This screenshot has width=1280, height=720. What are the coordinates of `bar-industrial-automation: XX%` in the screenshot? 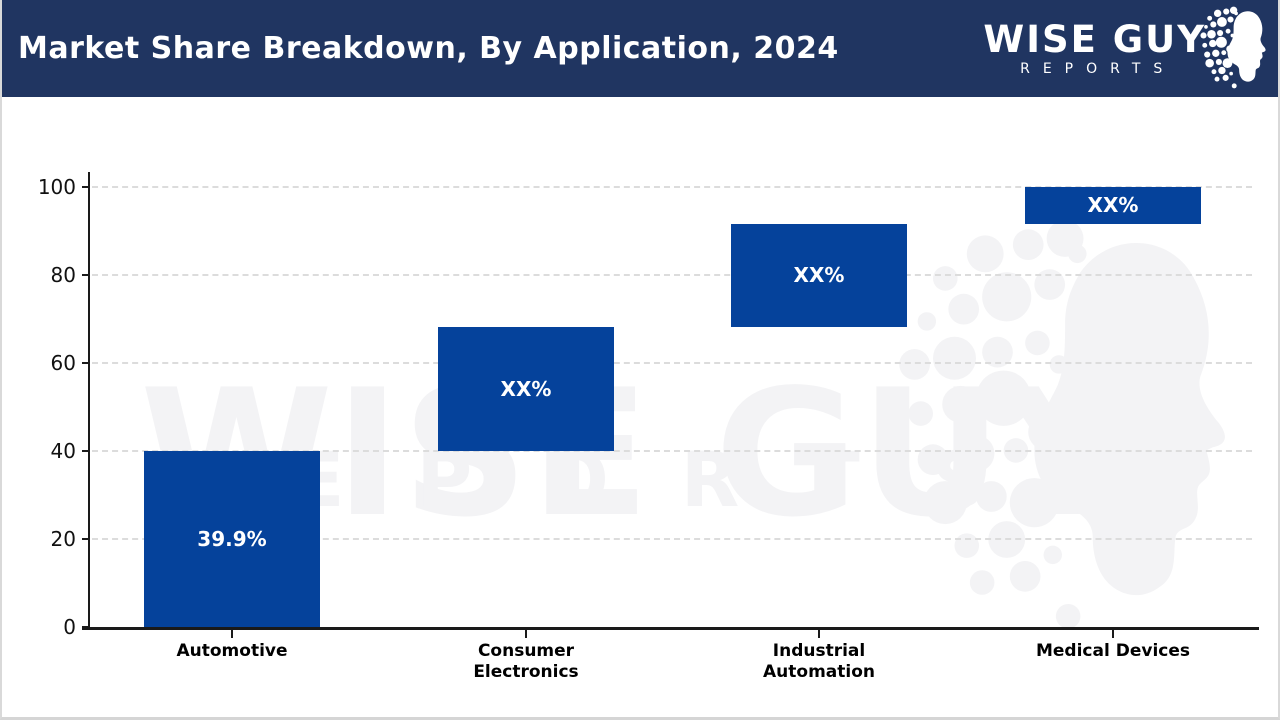 It's located at (819, 275).